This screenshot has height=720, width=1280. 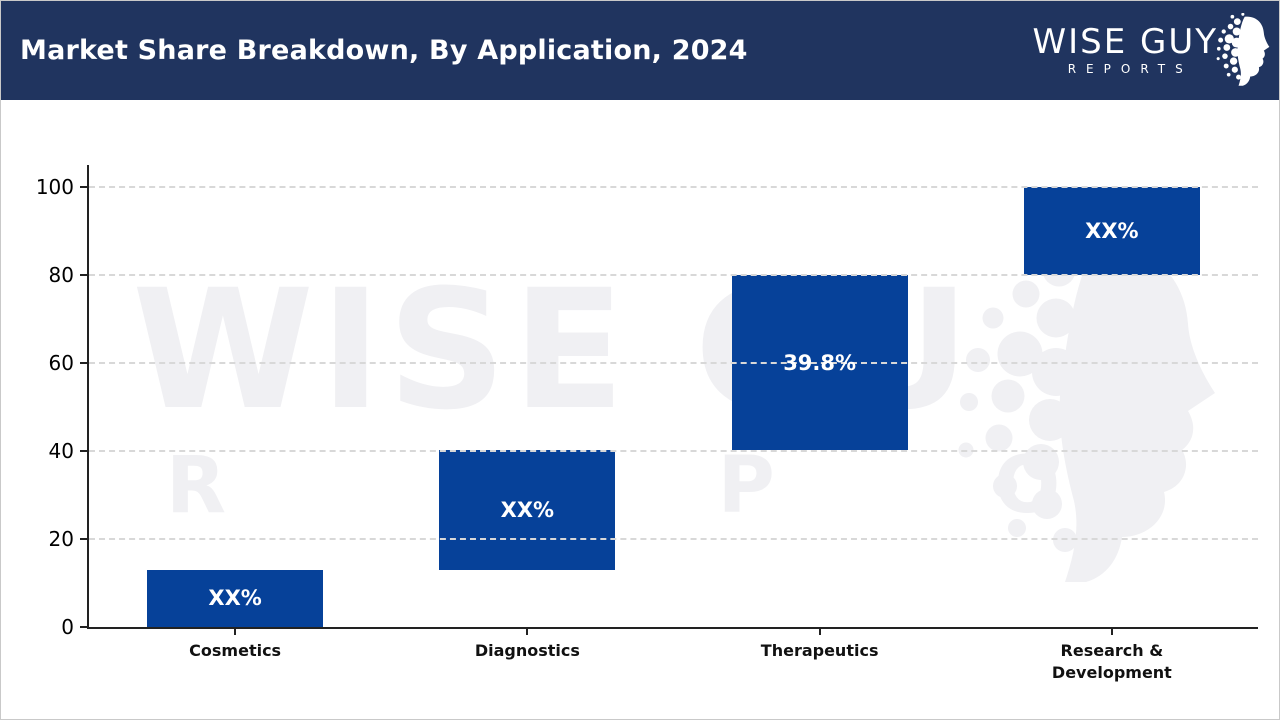 What do you see at coordinates (673, 187) in the screenshot?
I see `gridline-y100` at bounding box center [673, 187].